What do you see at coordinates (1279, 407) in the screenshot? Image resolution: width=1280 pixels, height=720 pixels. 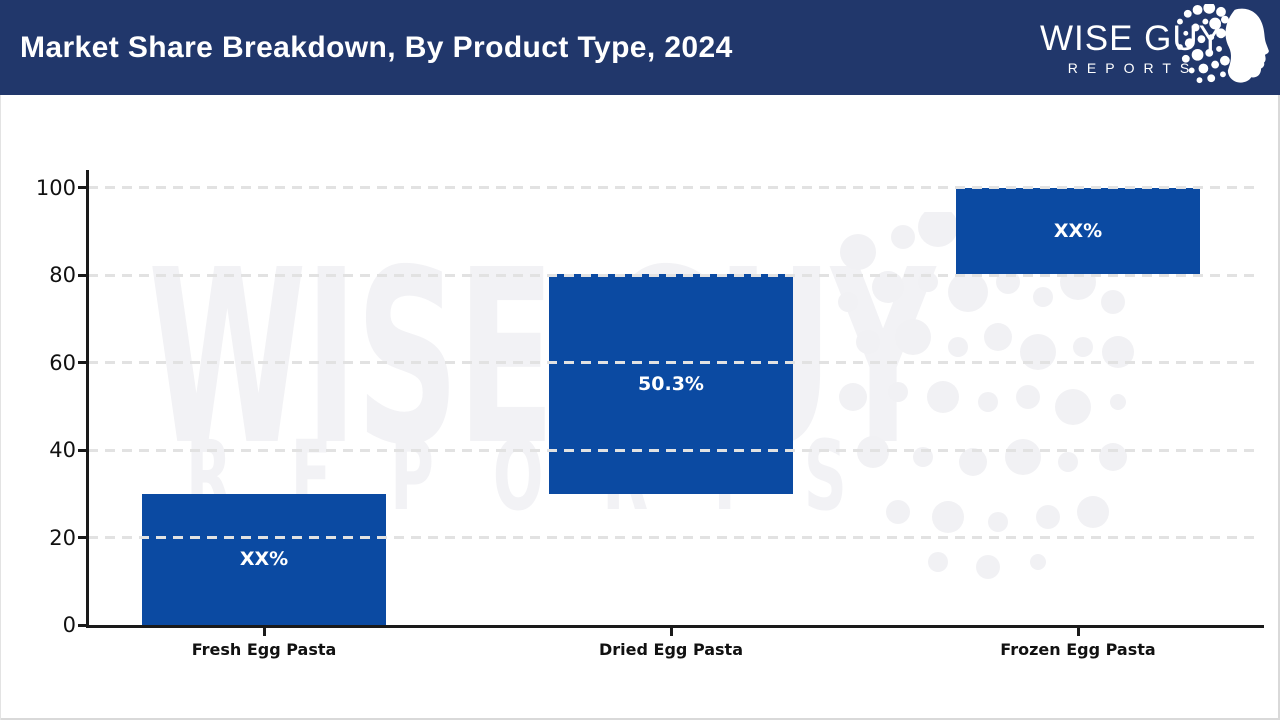 I see `page-border-right` at bounding box center [1279, 407].